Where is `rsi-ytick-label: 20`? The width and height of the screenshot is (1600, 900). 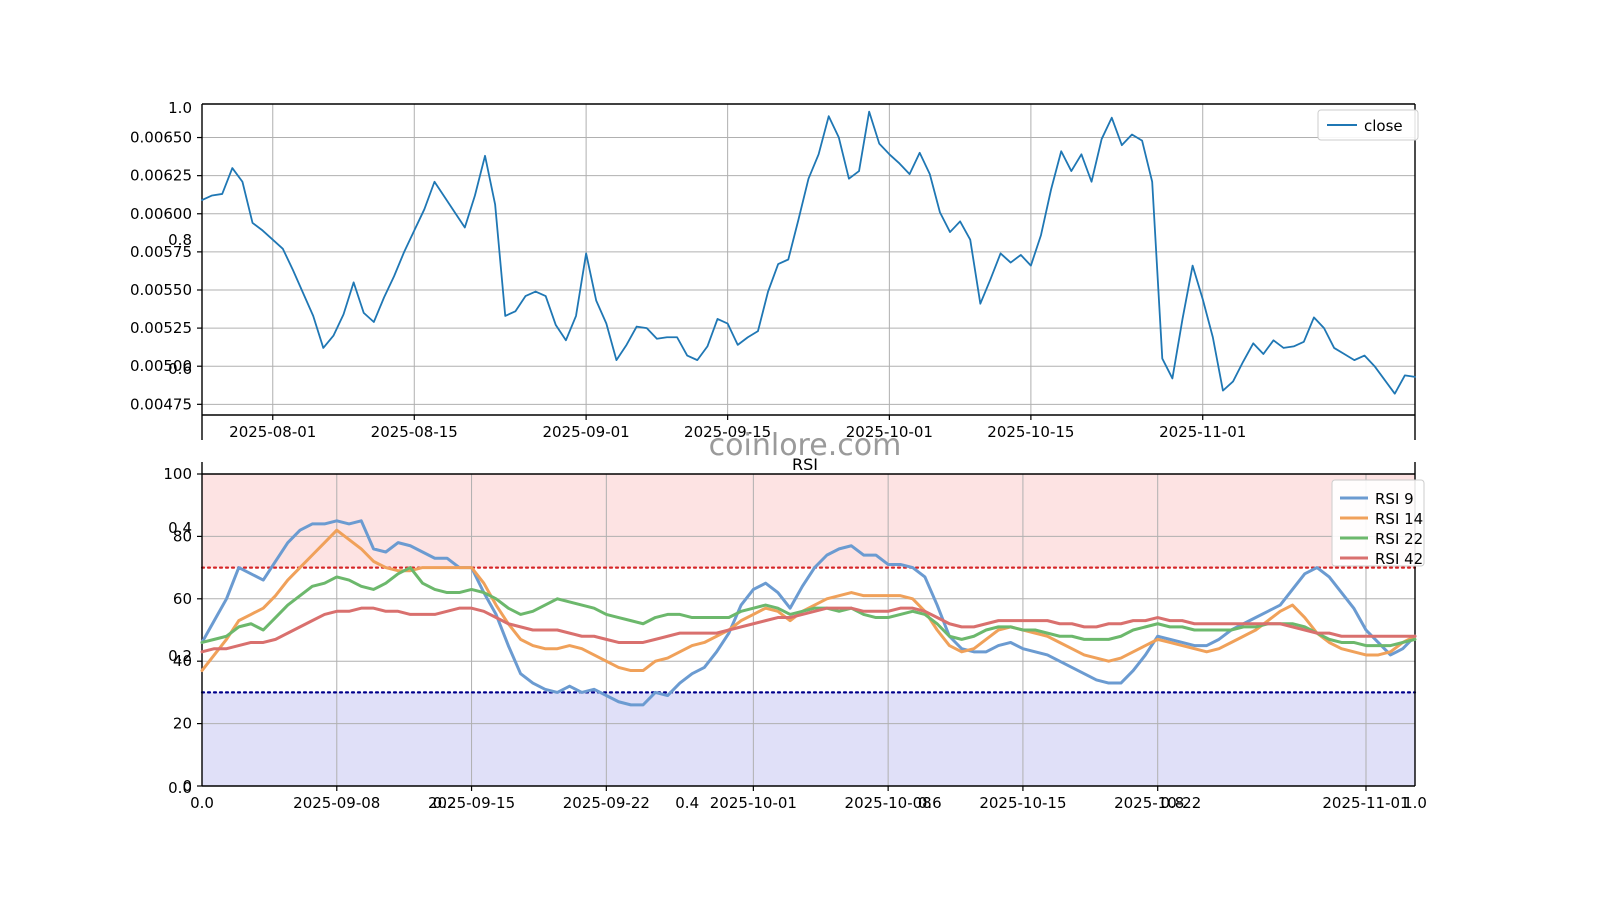 rsi-ytick-label: 20 is located at coordinates (182, 724).